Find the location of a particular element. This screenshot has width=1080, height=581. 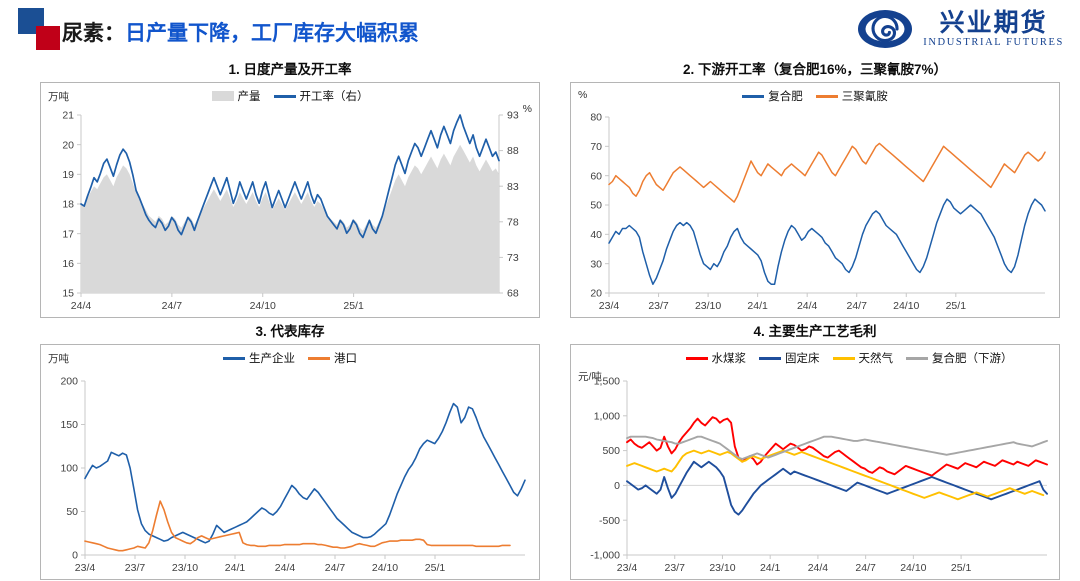

y-tick-label: 16 is located at coordinates (68, 264).